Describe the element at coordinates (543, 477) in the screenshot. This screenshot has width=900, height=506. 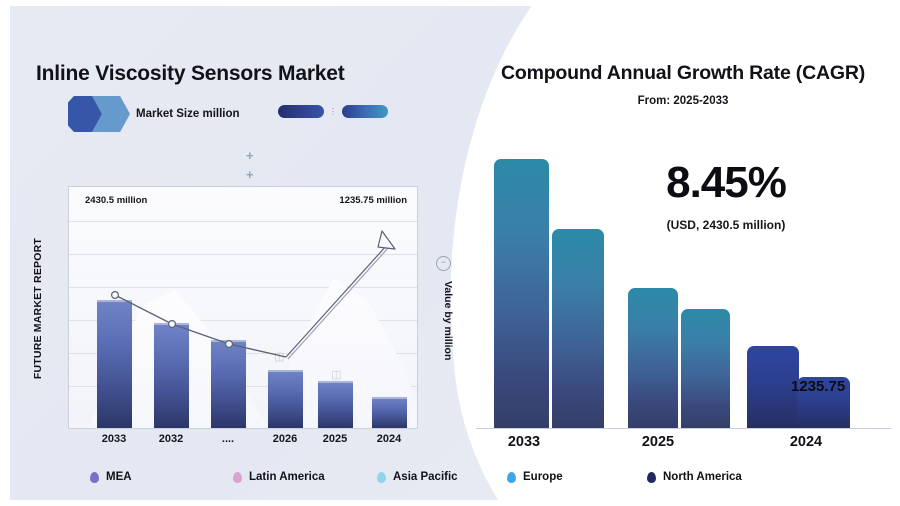
I see `legend-label: Europe` at that location.